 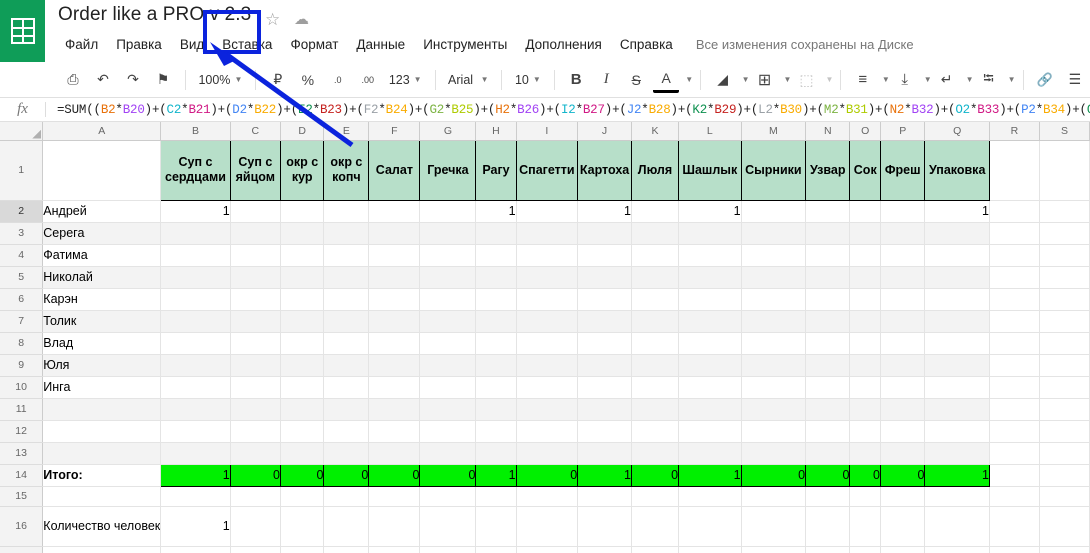 I want to click on text-wrap-icon: ↵, so click(x=946, y=79).